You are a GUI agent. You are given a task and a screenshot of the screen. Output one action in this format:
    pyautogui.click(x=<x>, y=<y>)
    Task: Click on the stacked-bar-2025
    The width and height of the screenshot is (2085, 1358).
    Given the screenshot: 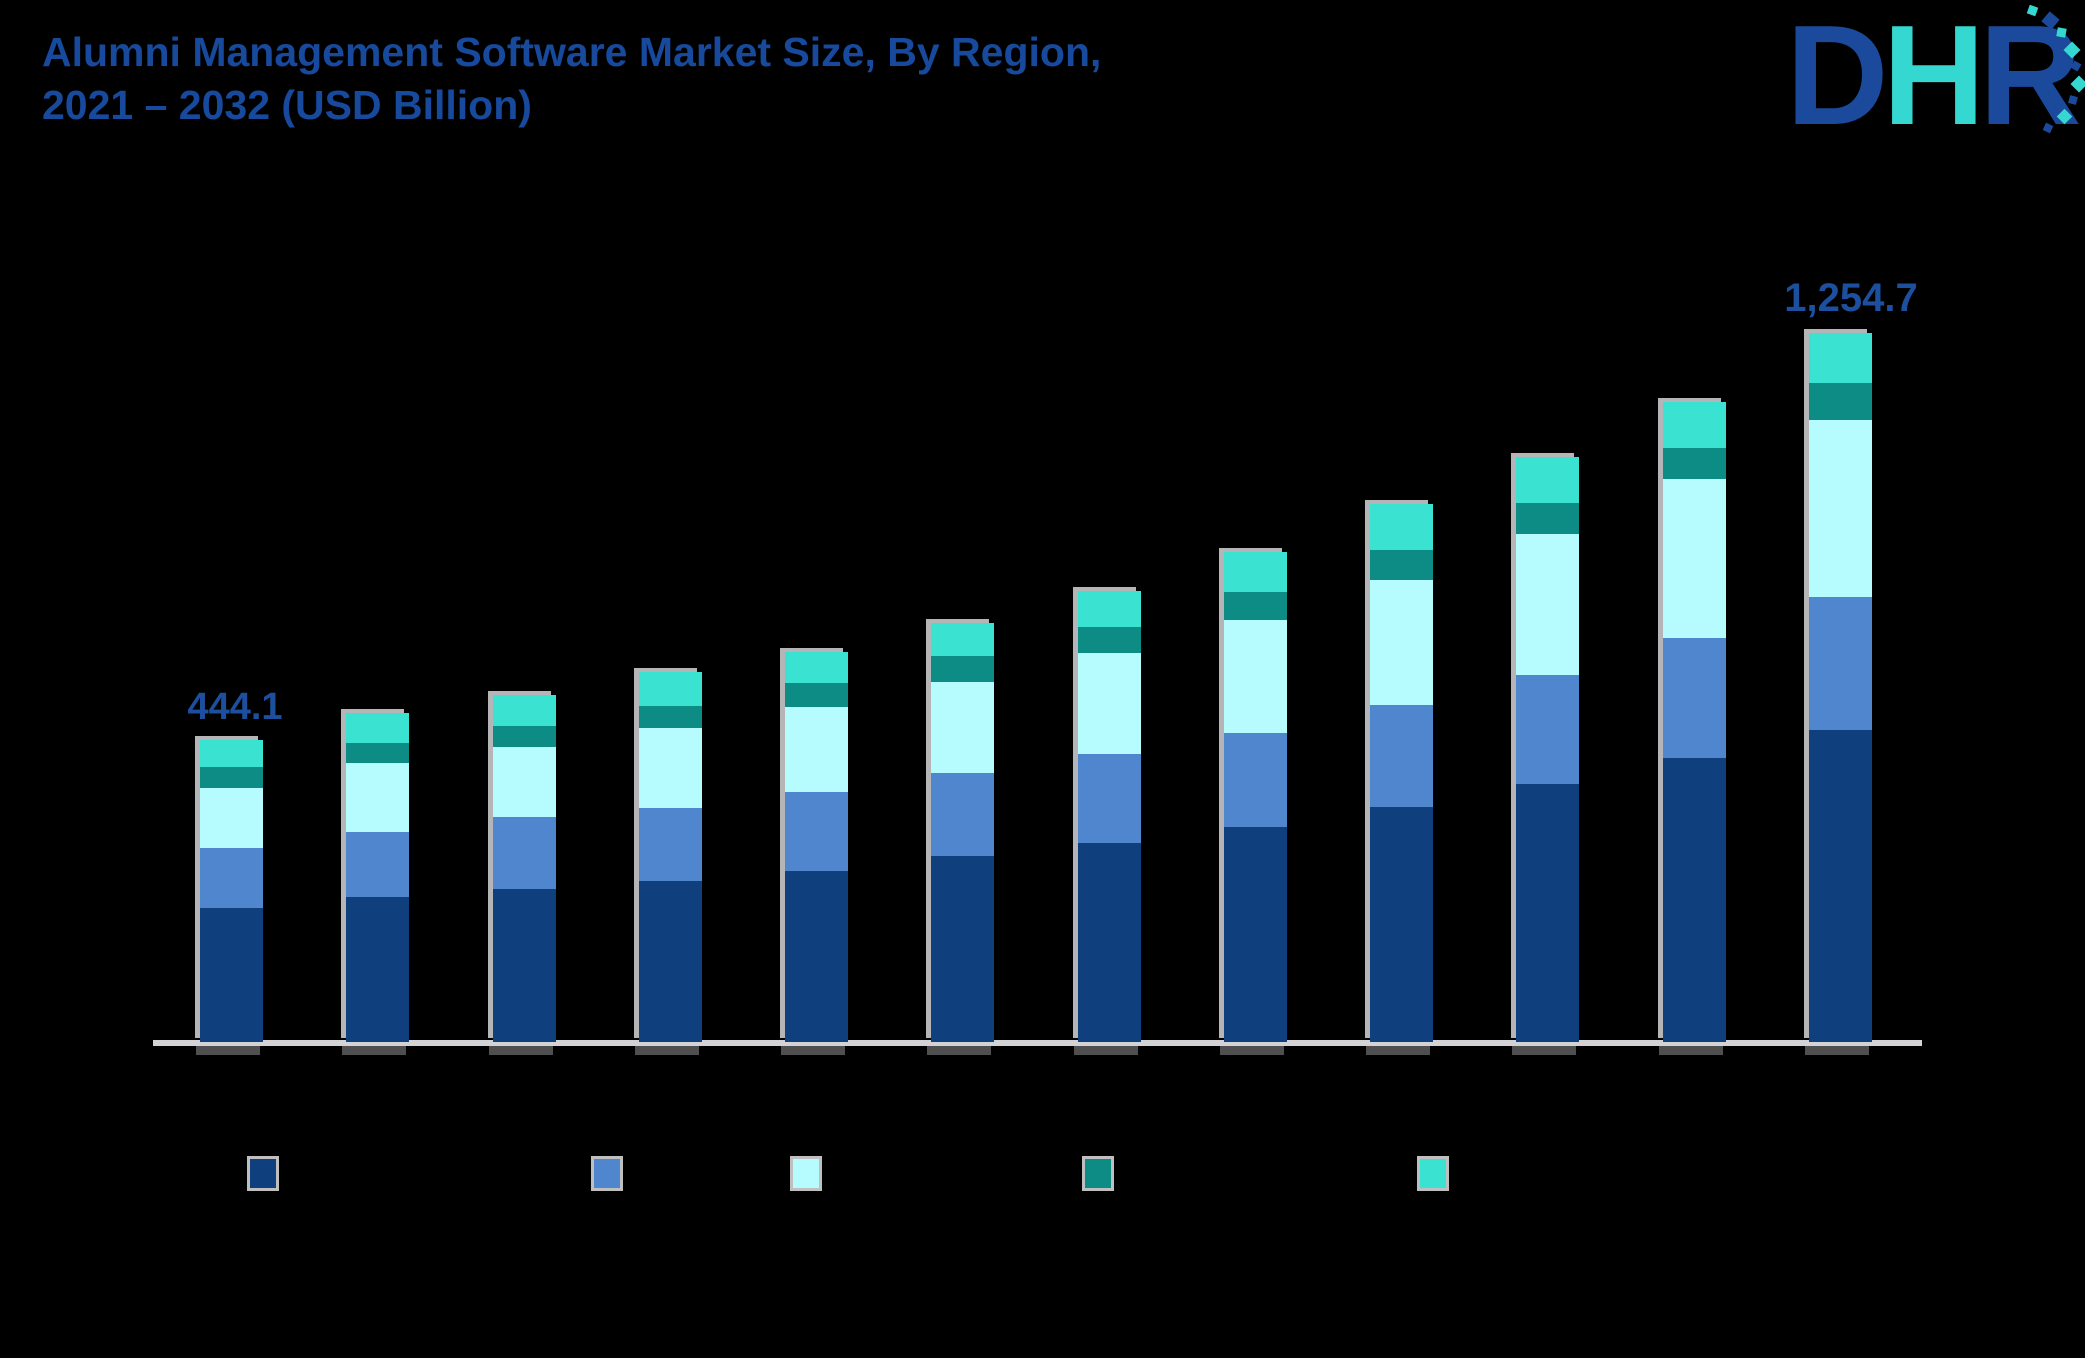 What is the action you would take?
    pyautogui.click(x=816, y=847)
    